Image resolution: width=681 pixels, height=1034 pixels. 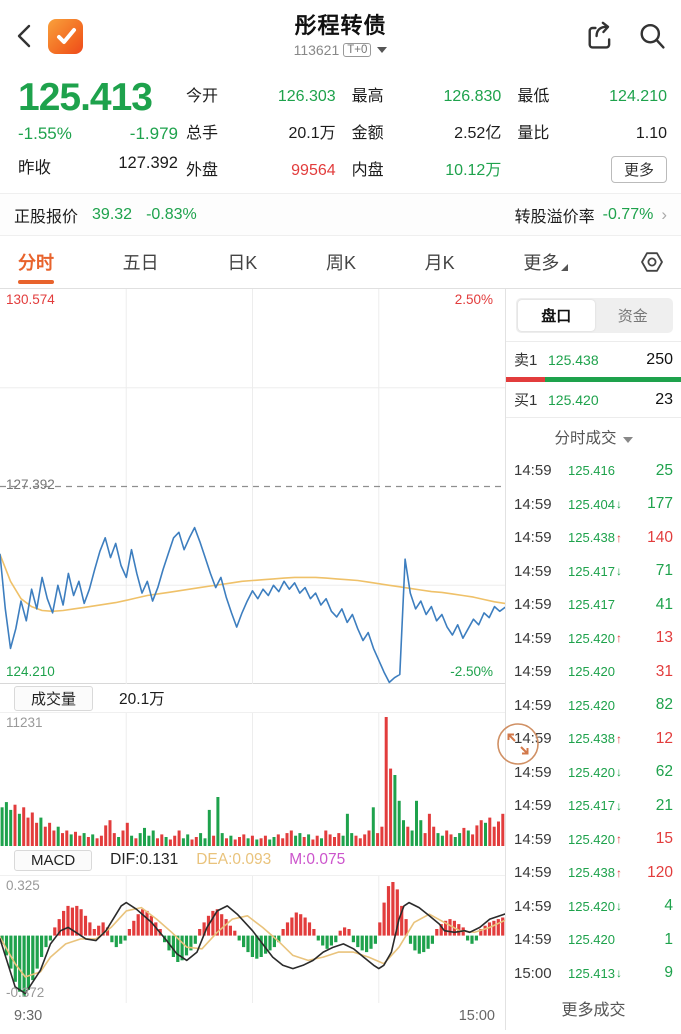 I want to click on trade-price: 125.417, so click(x=591, y=571).